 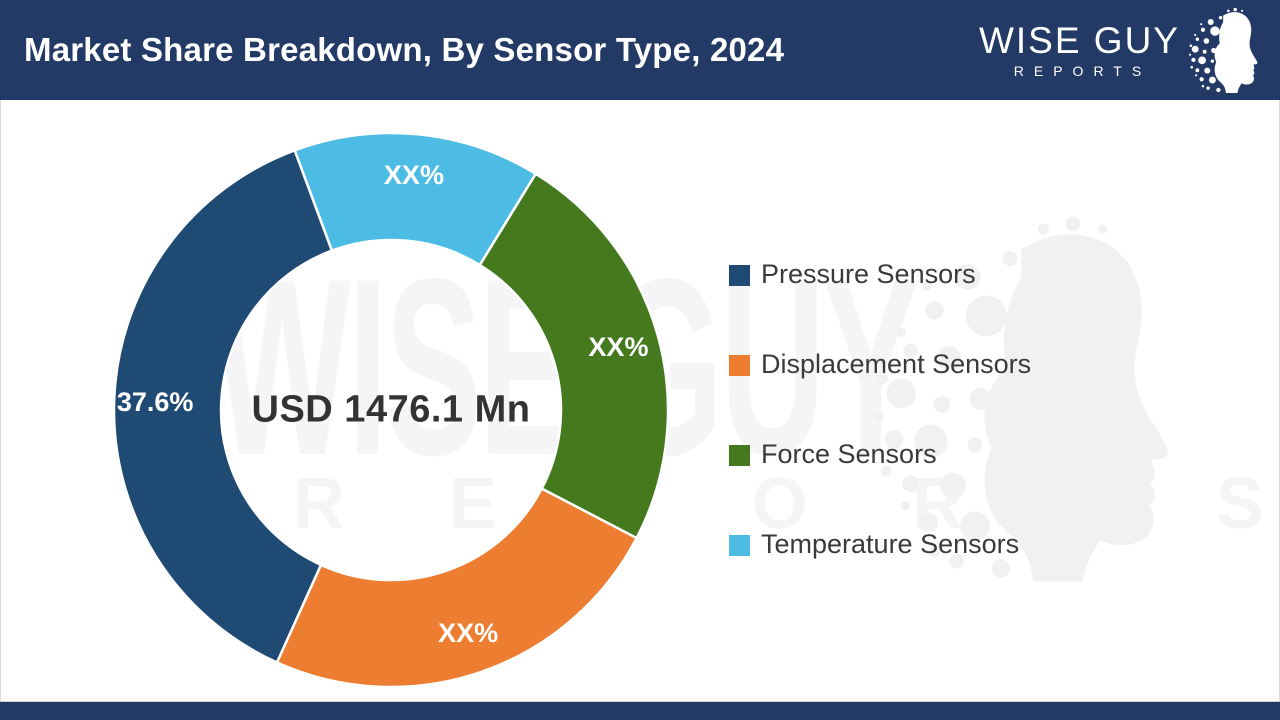 What do you see at coordinates (1082, 71) in the screenshot?
I see `brand-subtitle: REPORTS` at bounding box center [1082, 71].